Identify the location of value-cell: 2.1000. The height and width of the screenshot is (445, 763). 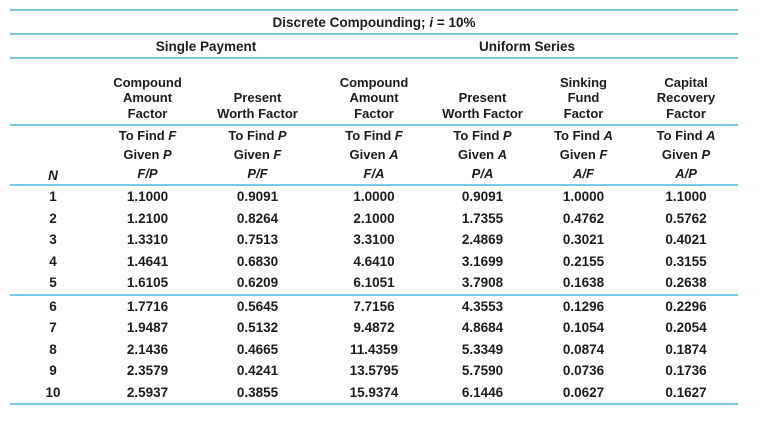
(374, 218).